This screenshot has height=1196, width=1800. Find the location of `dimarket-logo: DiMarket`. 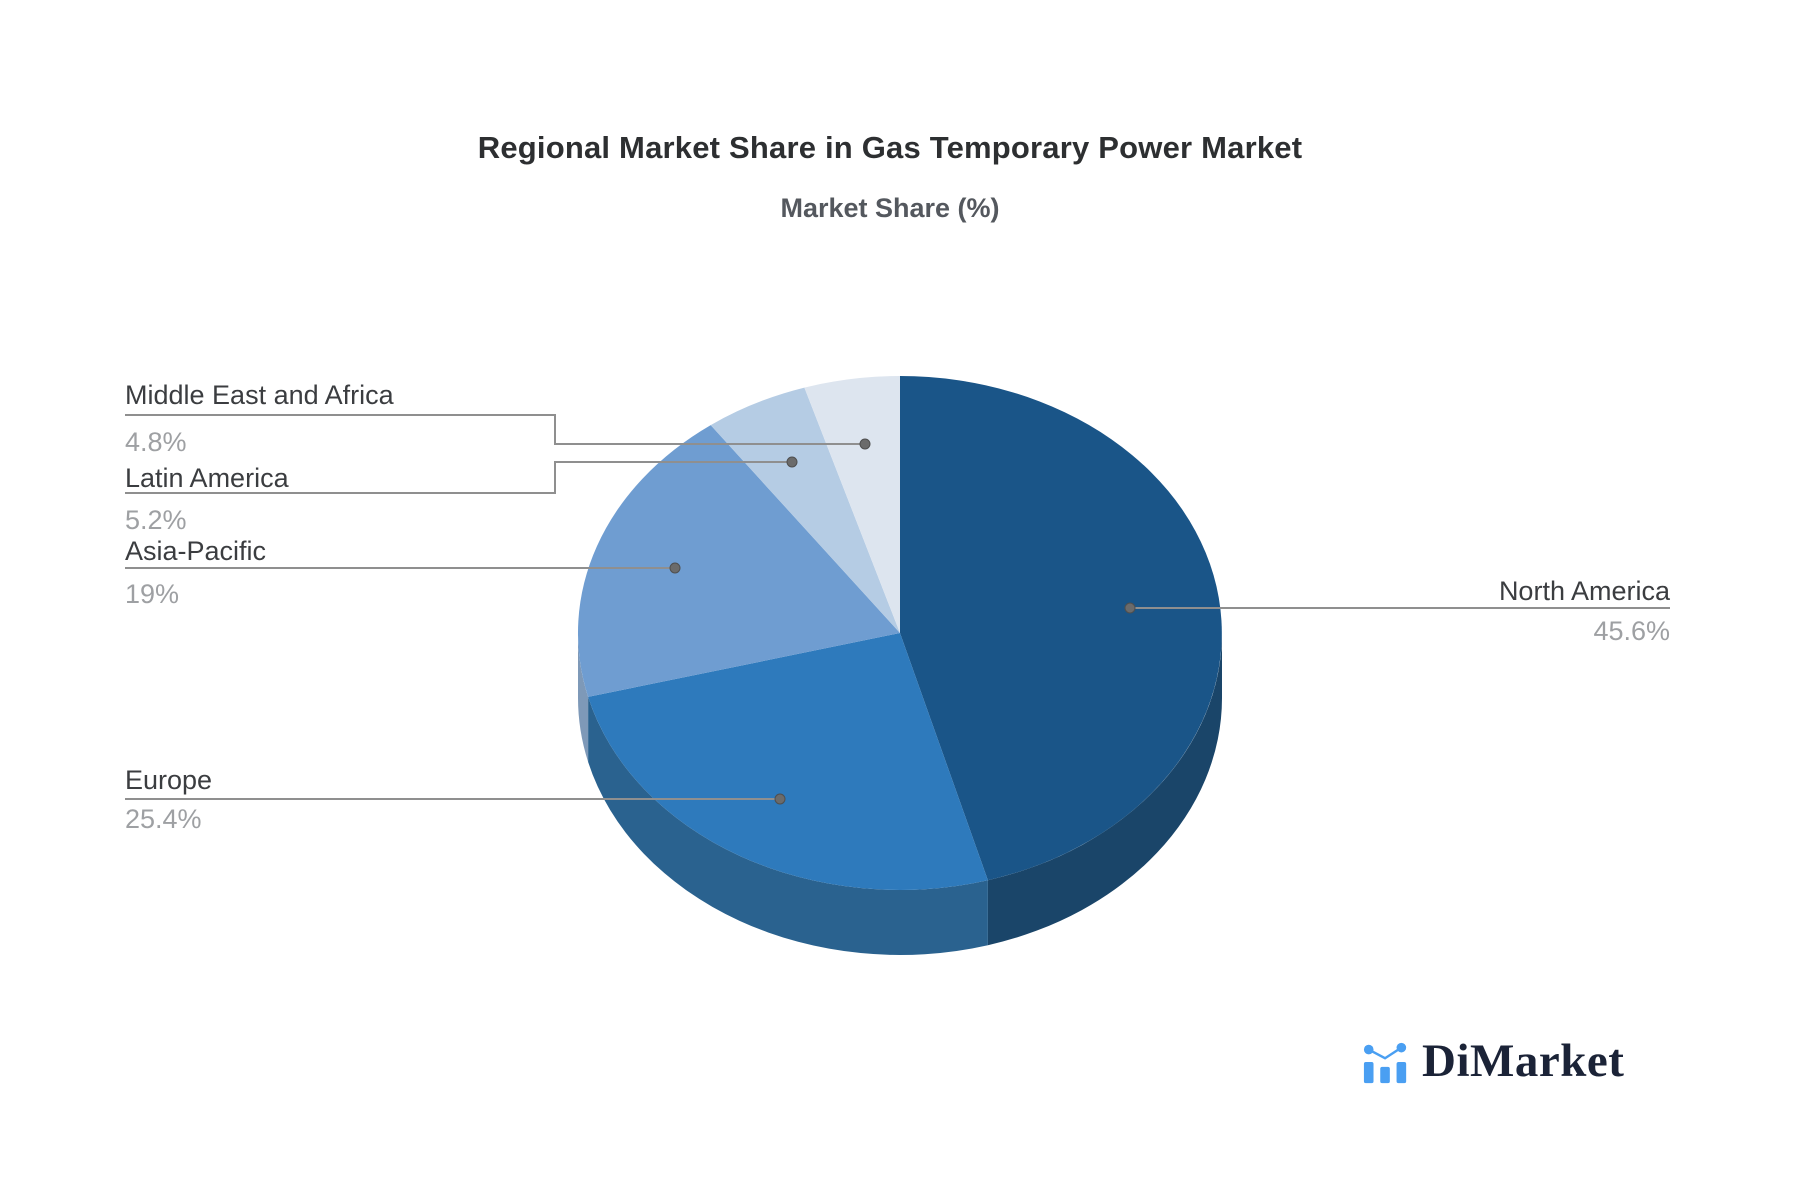

dimarket-logo: DiMarket is located at coordinates (1493, 1061).